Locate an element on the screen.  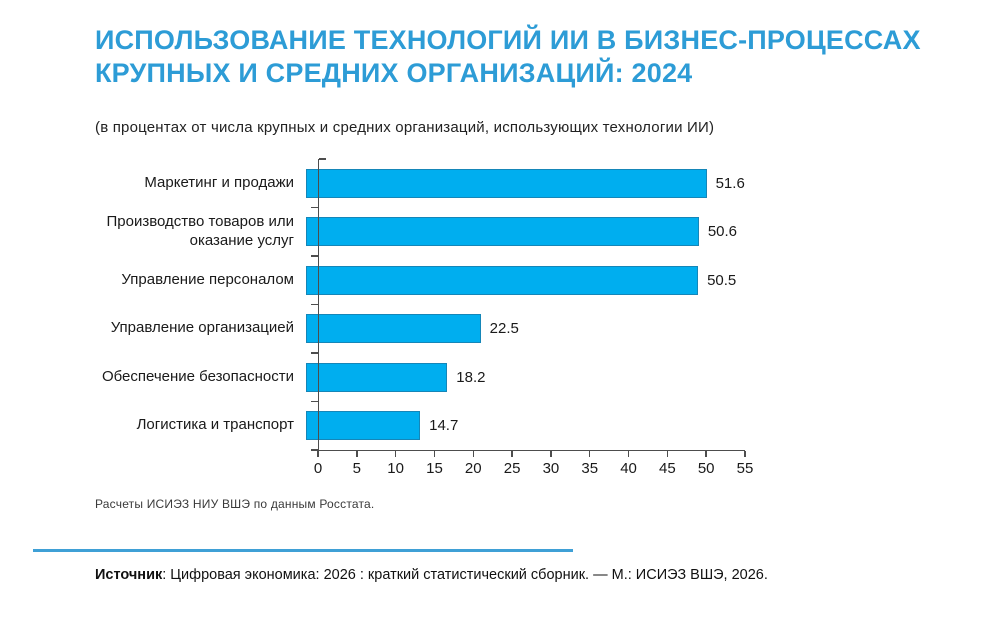
value-axis-tick-label: 30 is located at coordinates (551, 468).